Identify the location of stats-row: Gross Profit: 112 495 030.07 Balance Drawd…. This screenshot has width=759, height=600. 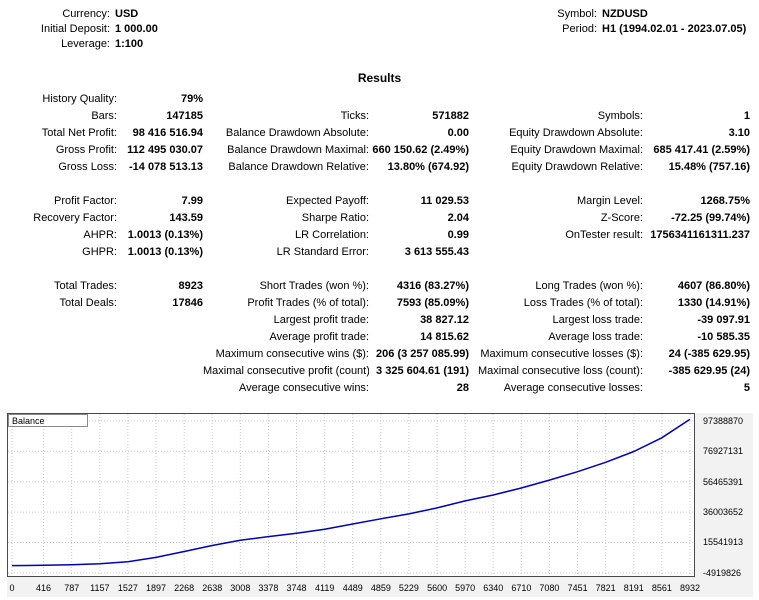
(389, 150).